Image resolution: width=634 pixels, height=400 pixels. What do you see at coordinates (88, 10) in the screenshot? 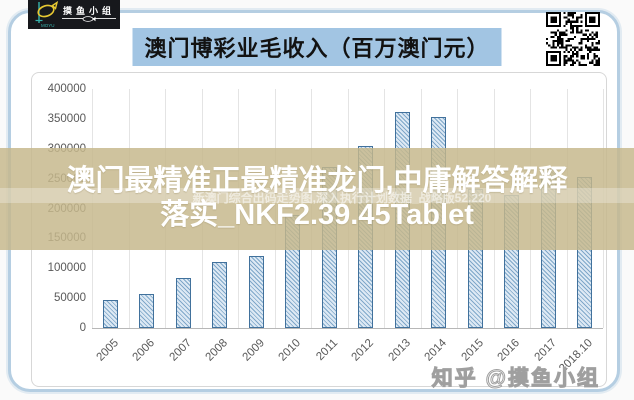
I see `logo-text: 摸鱼小组` at bounding box center [88, 10].